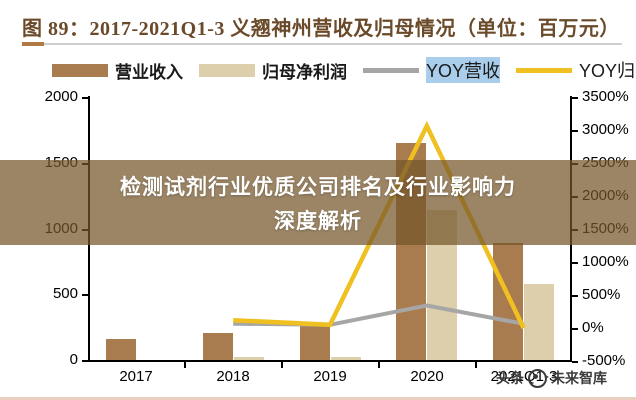 This screenshot has width=636, height=400. What do you see at coordinates (80, 70) in the screenshot?
I see `legend-swatch-revenue` at bounding box center [80, 70].